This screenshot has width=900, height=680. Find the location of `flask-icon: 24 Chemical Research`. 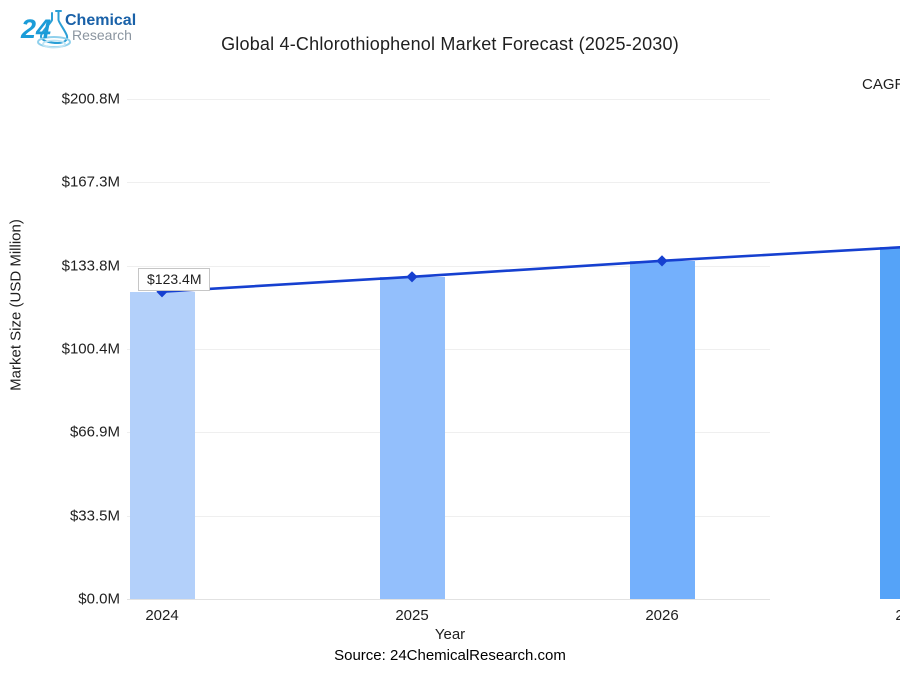

flask-icon: 24 Chemical Research is located at coordinates (78, 29).